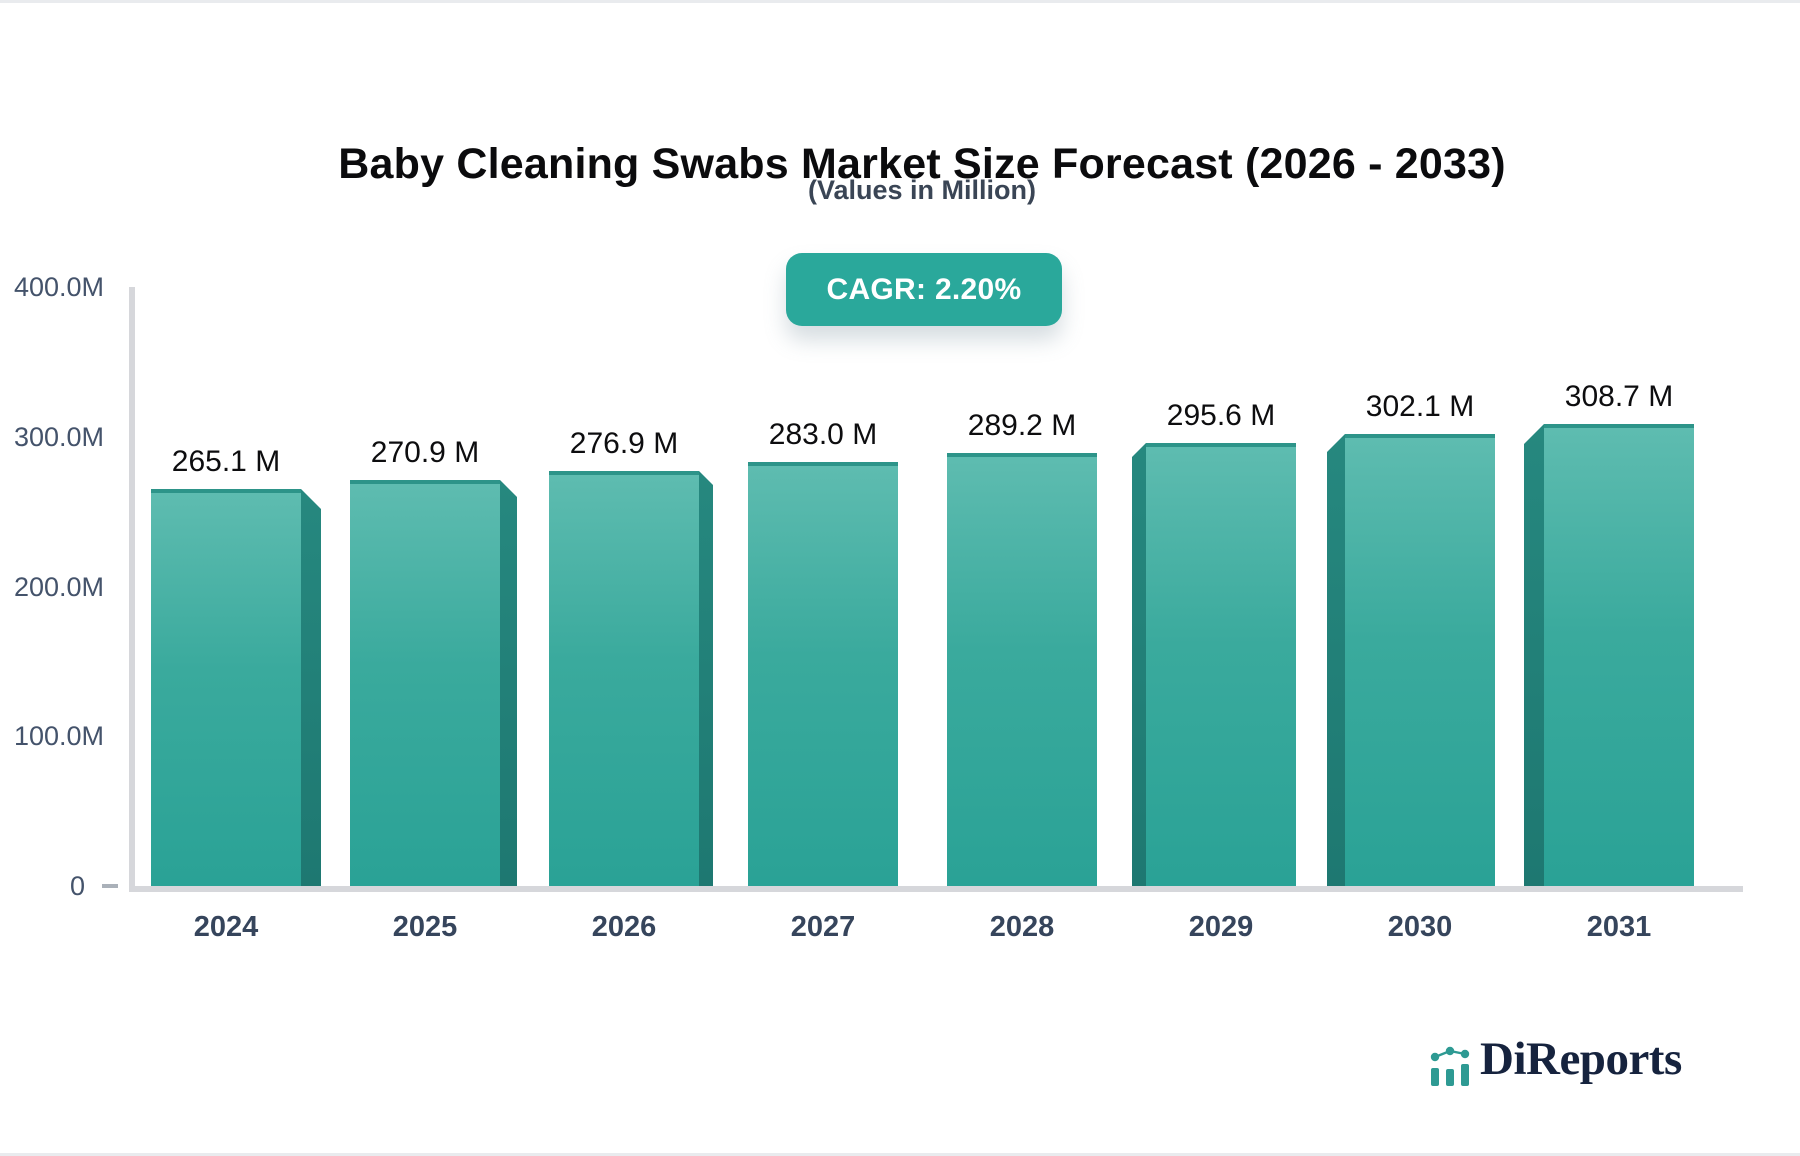  What do you see at coordinates (924, 289) in the screenshot?
I see `cagr-badge: CAGR: 2.20%` at bounding box center [924, 289].